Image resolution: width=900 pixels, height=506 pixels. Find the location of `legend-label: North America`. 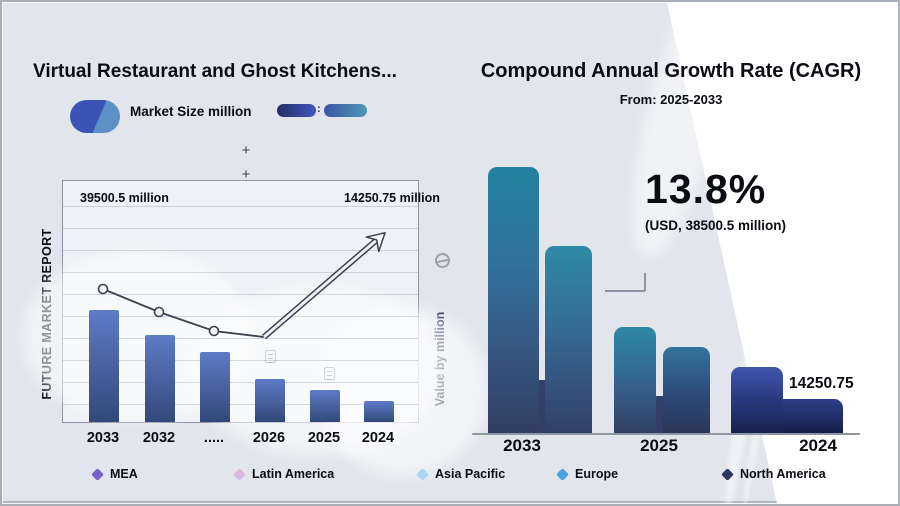

legend-label: North America is located at coordinates (783, 474).